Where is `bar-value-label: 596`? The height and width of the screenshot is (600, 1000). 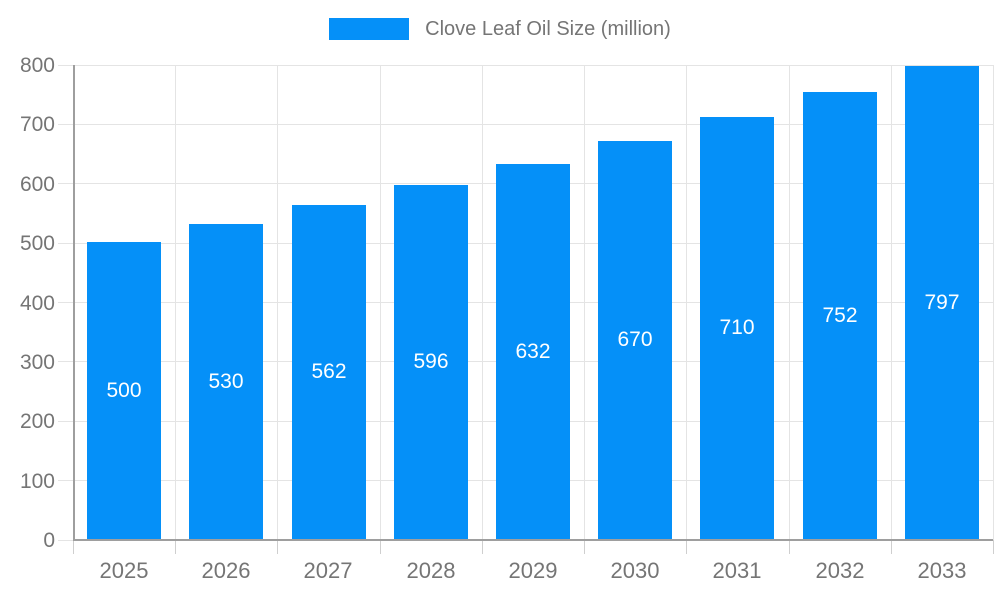
bar-value-label: 596 is located at coordinates (431, 361).